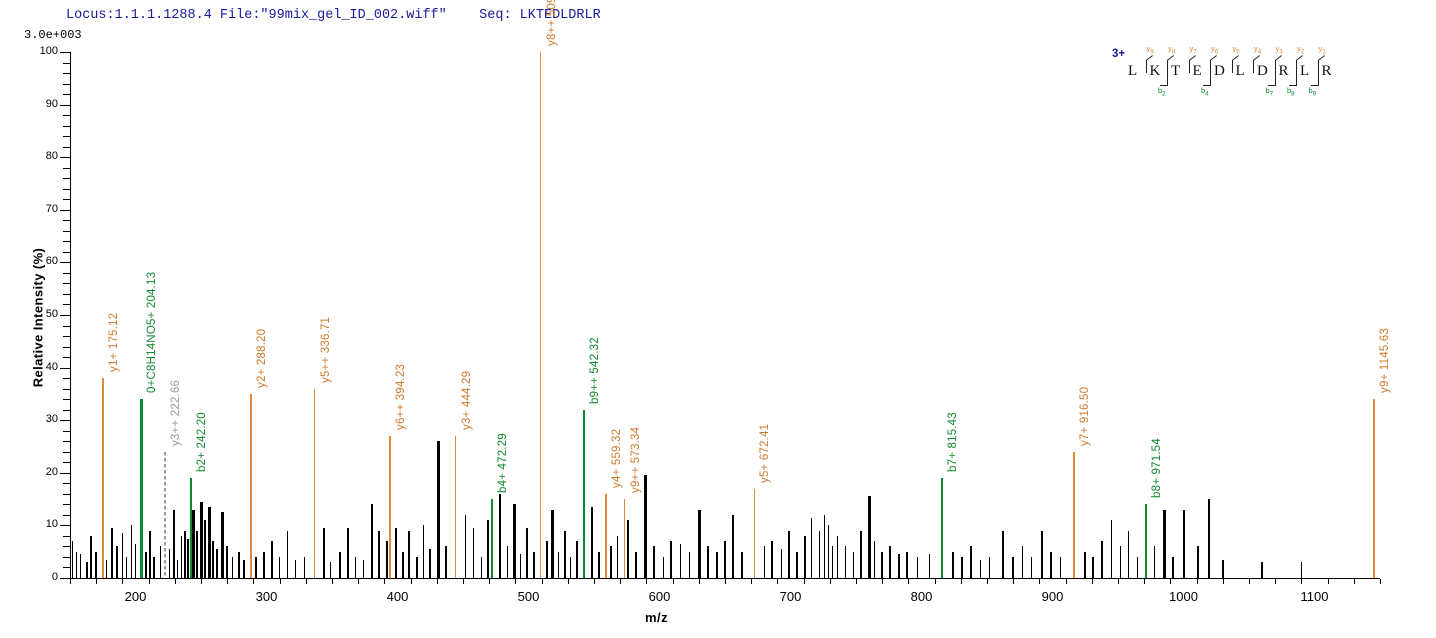  I want to click on y-axis-tick-label: 60, so click(51, 261).